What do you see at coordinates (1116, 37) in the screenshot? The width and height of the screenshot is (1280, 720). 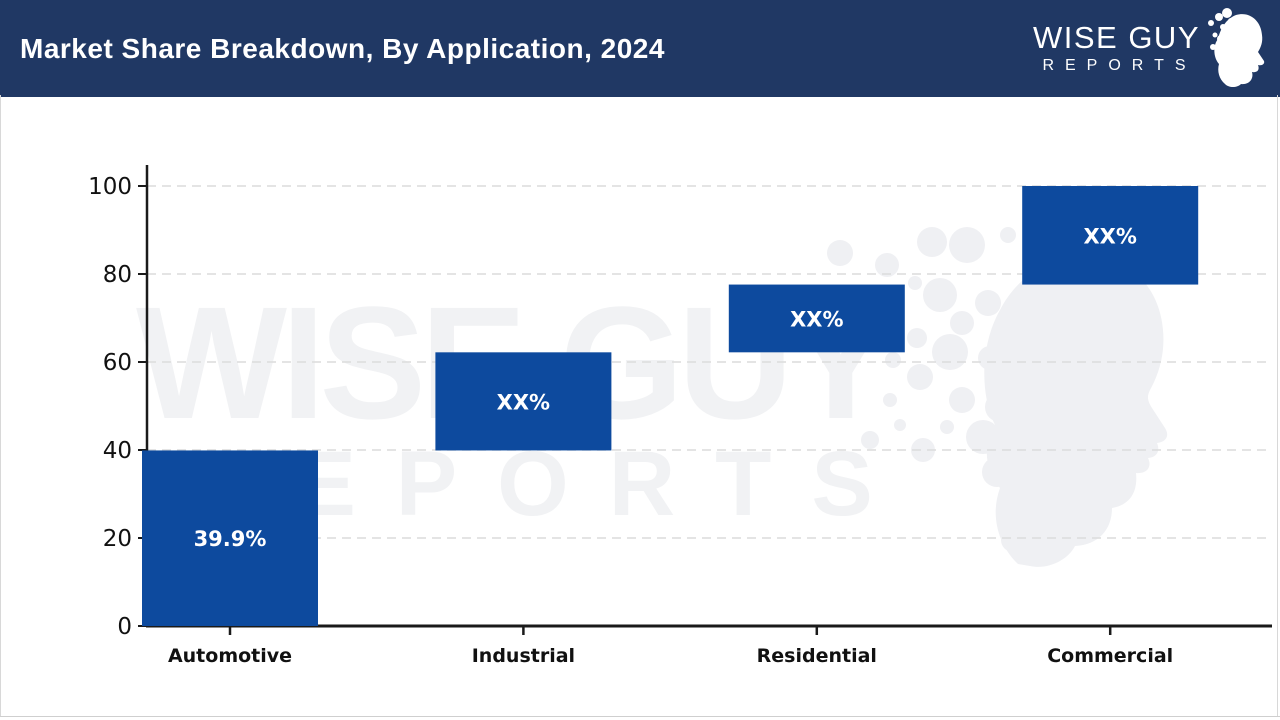 I see `brand-name-text: WISE GUY` at bounding box center [1116, 37].